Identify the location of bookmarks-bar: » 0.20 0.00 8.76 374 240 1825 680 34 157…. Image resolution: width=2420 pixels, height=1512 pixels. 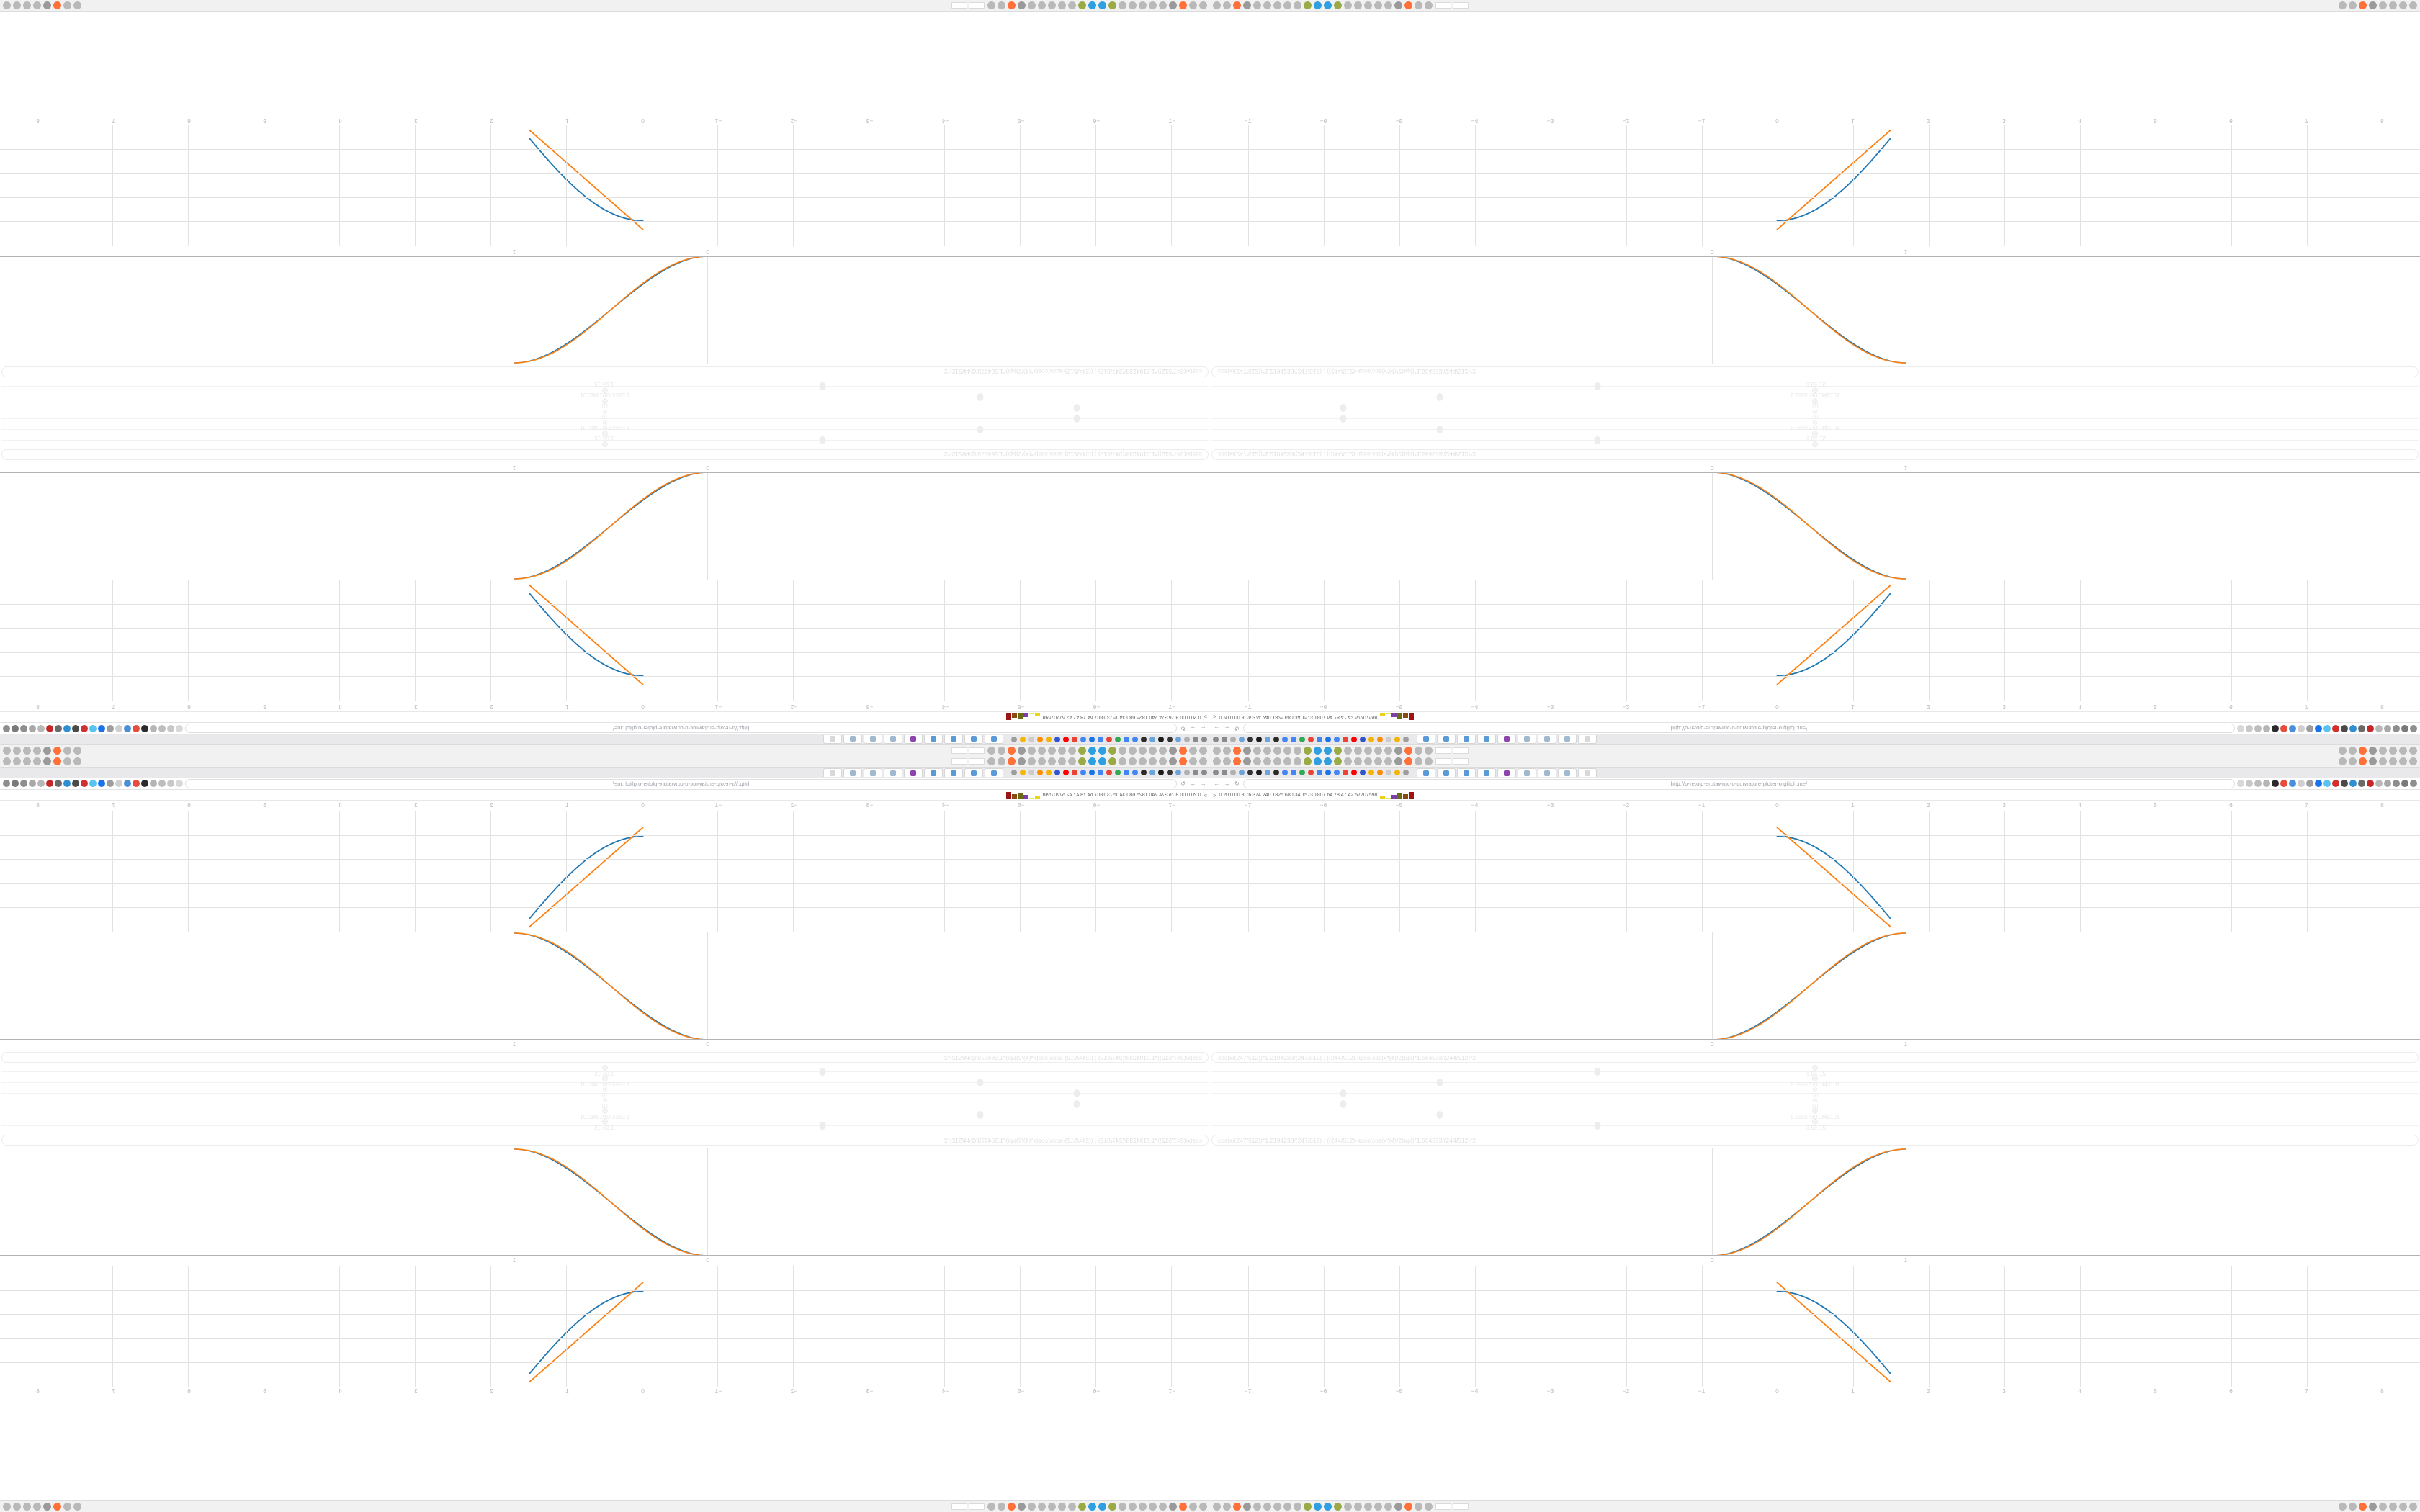
(1815, 795).